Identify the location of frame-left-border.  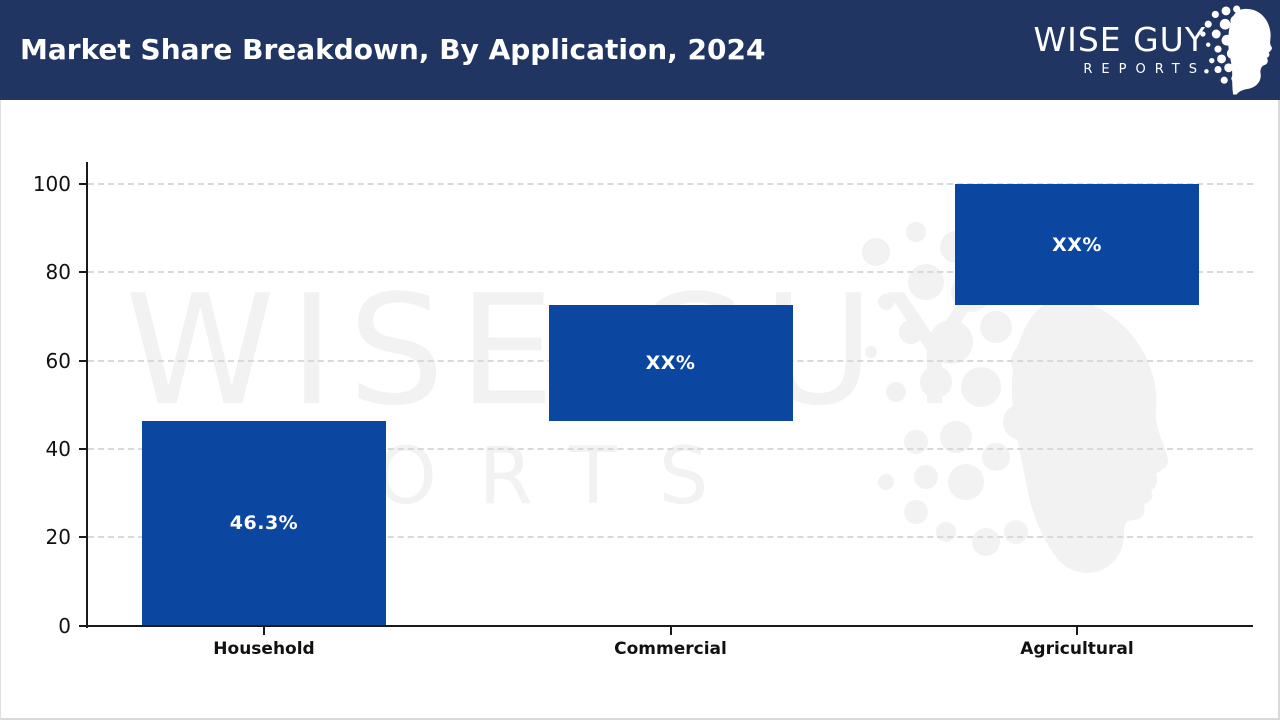
(0, 410).